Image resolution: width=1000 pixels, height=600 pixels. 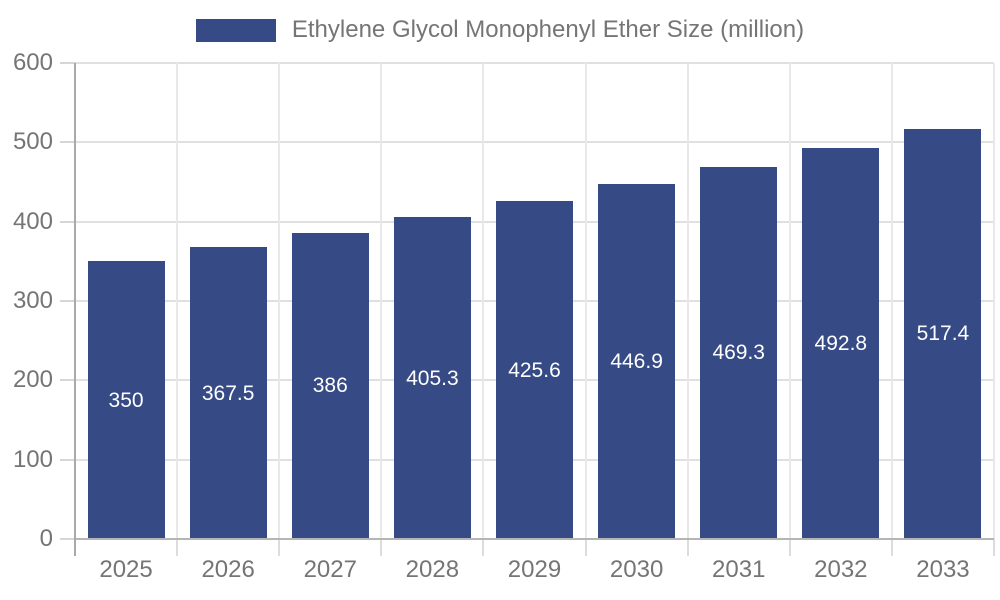 I want to click on bar: 386, so click(x=330, y=385).